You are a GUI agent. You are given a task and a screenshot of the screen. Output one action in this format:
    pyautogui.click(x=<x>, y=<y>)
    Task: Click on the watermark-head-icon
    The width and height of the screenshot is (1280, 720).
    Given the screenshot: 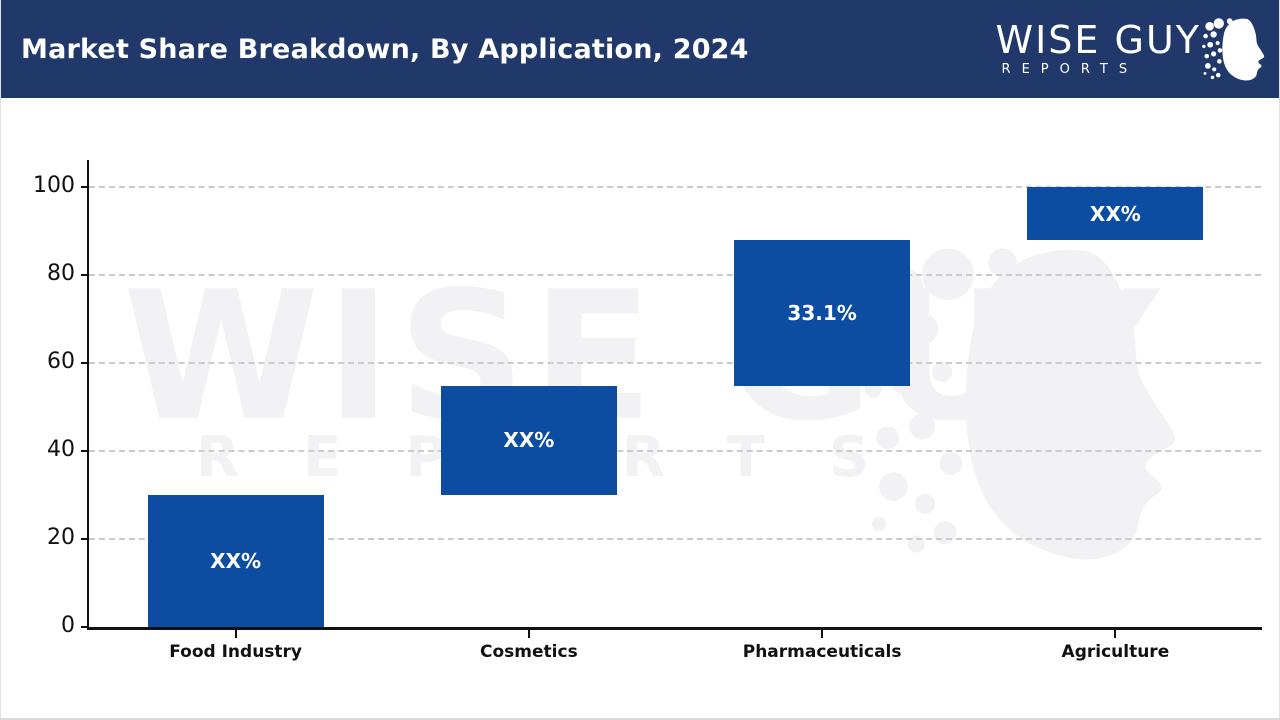 What is the action you would take?
    pyautogui.click(x=1019, y=404)
    